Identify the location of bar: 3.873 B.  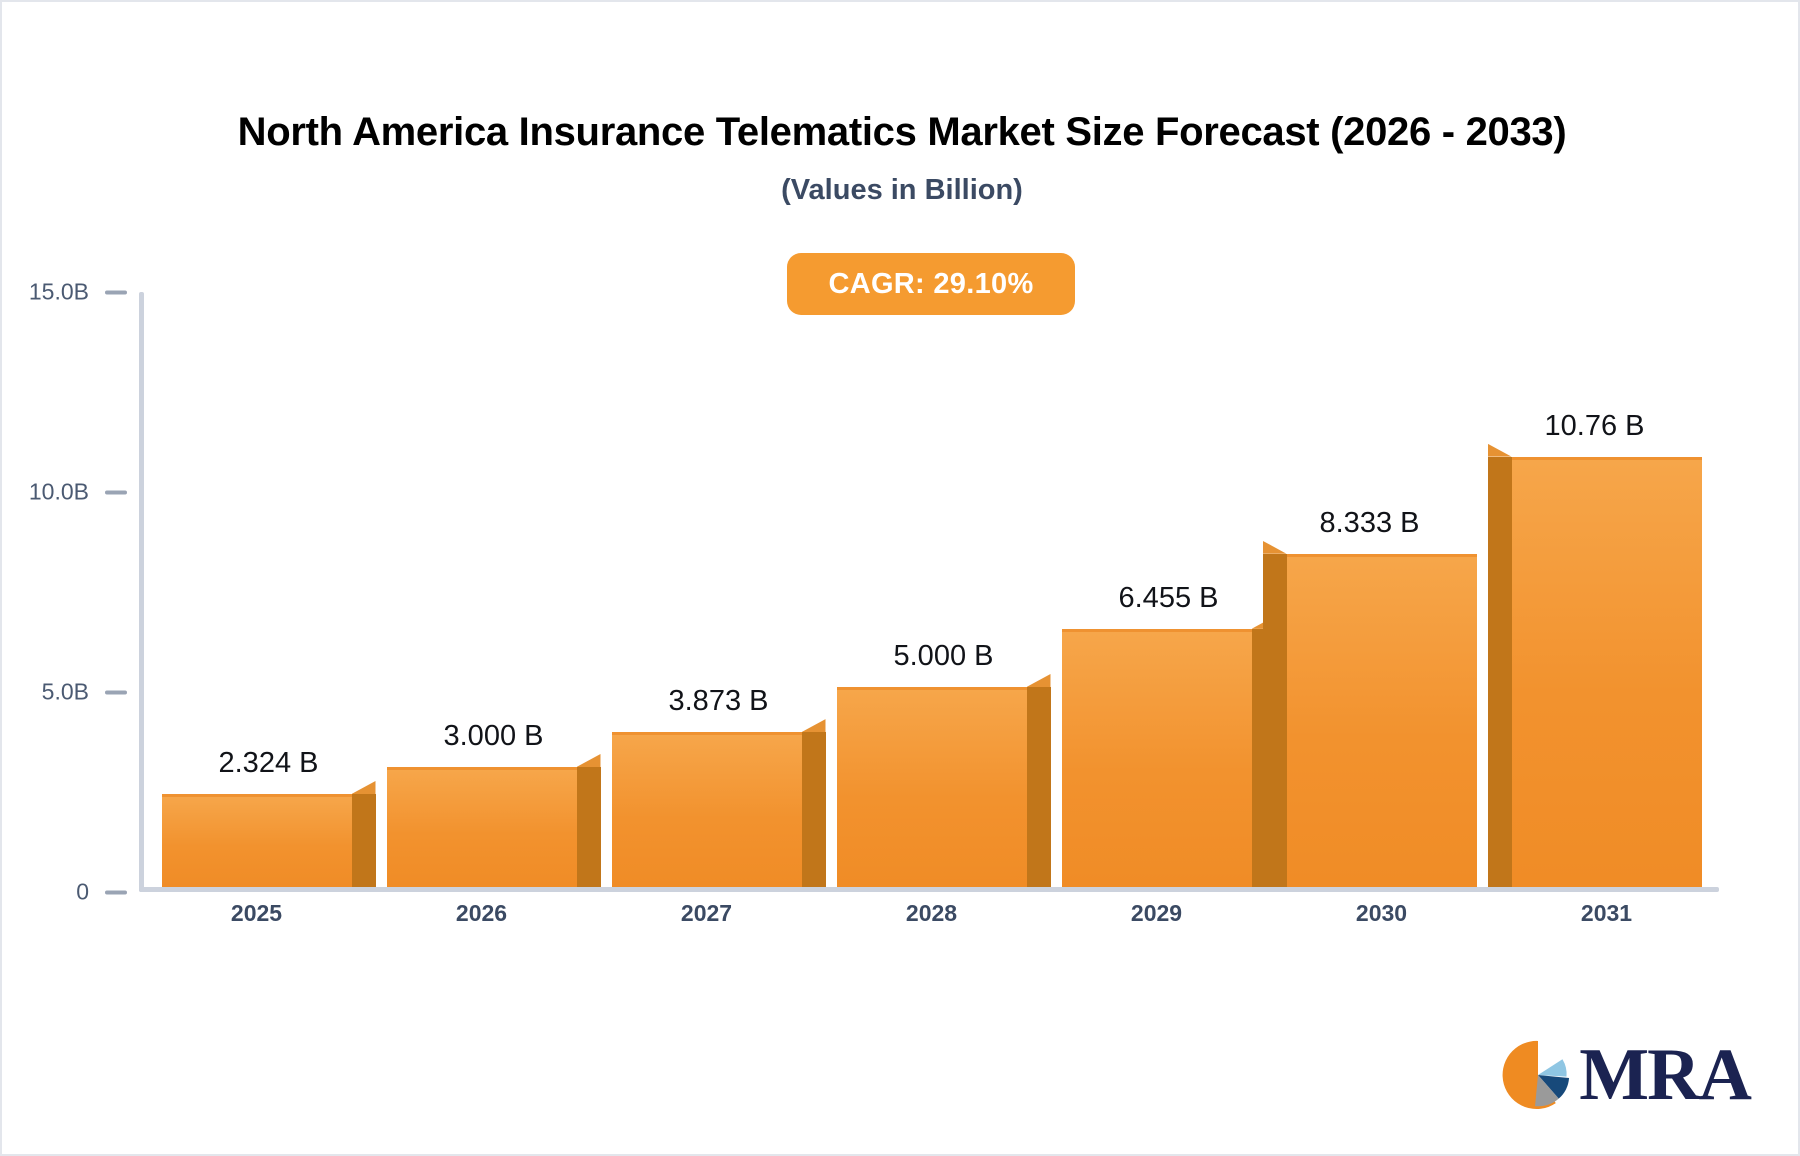
(718, 786).